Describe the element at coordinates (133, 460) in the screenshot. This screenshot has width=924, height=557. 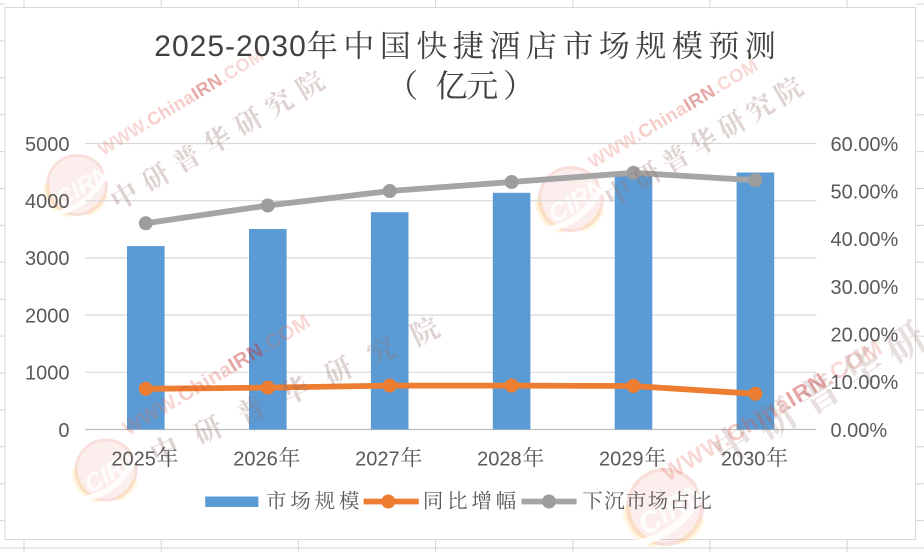
I see `svg-text: 2025` at that location.